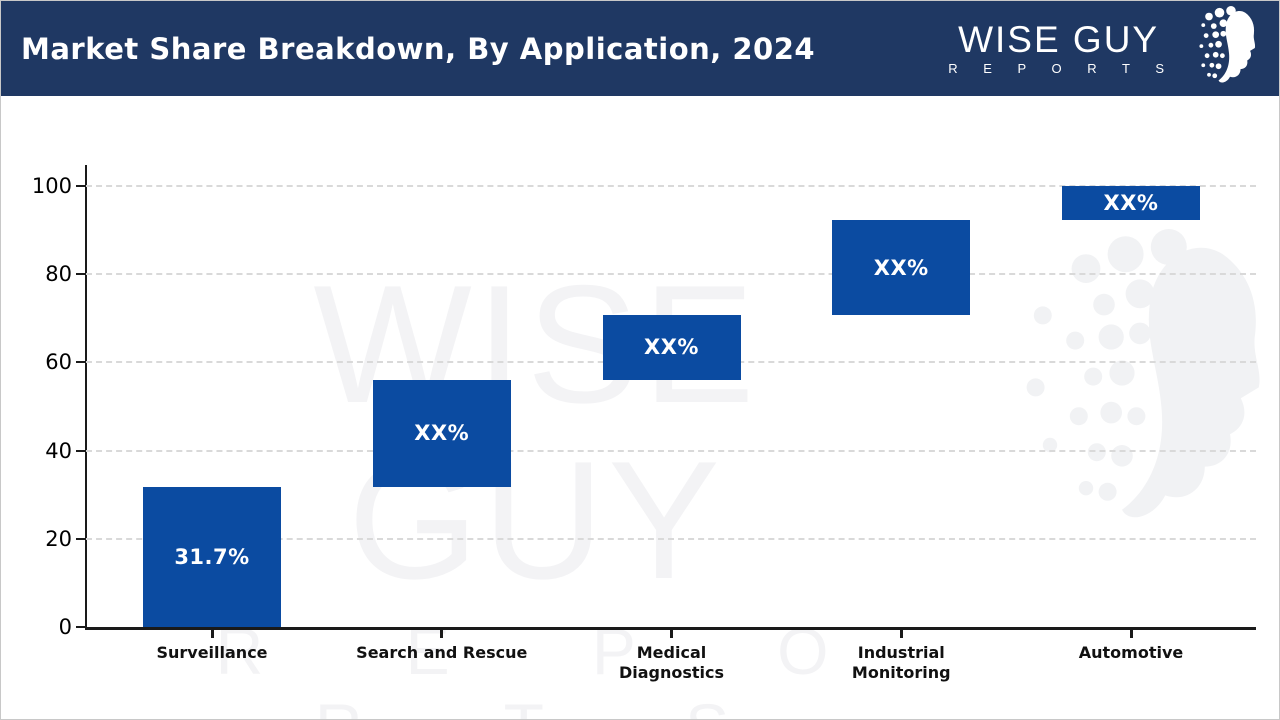 This screenshot has width=1280, height=720. I want to click on x-tick-mark-search-and-rescue, so click(442, 634).